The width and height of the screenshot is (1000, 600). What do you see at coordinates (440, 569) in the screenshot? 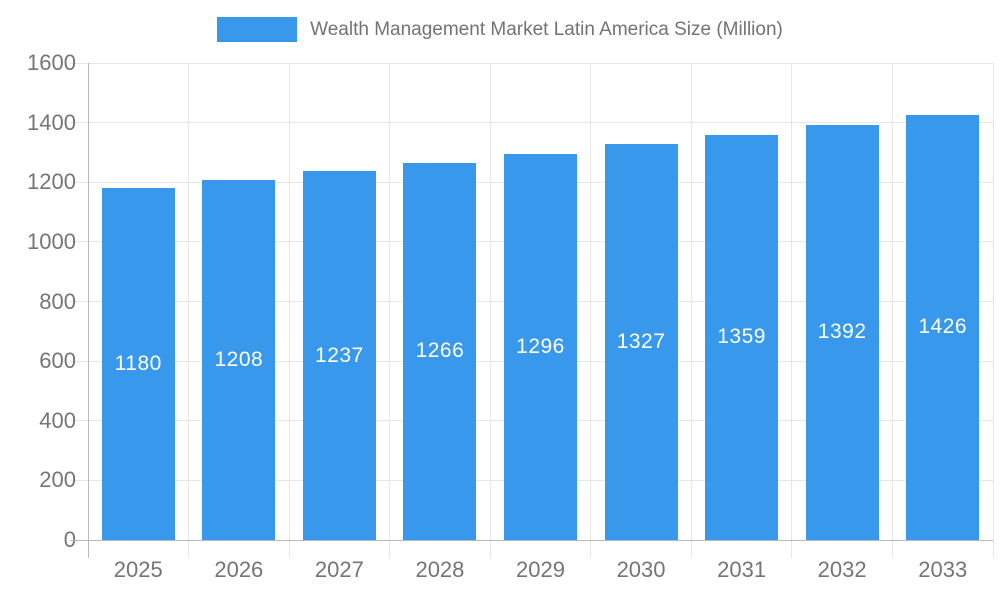
I see `x-tick-label: 2028` at bounding box center [440, 569].